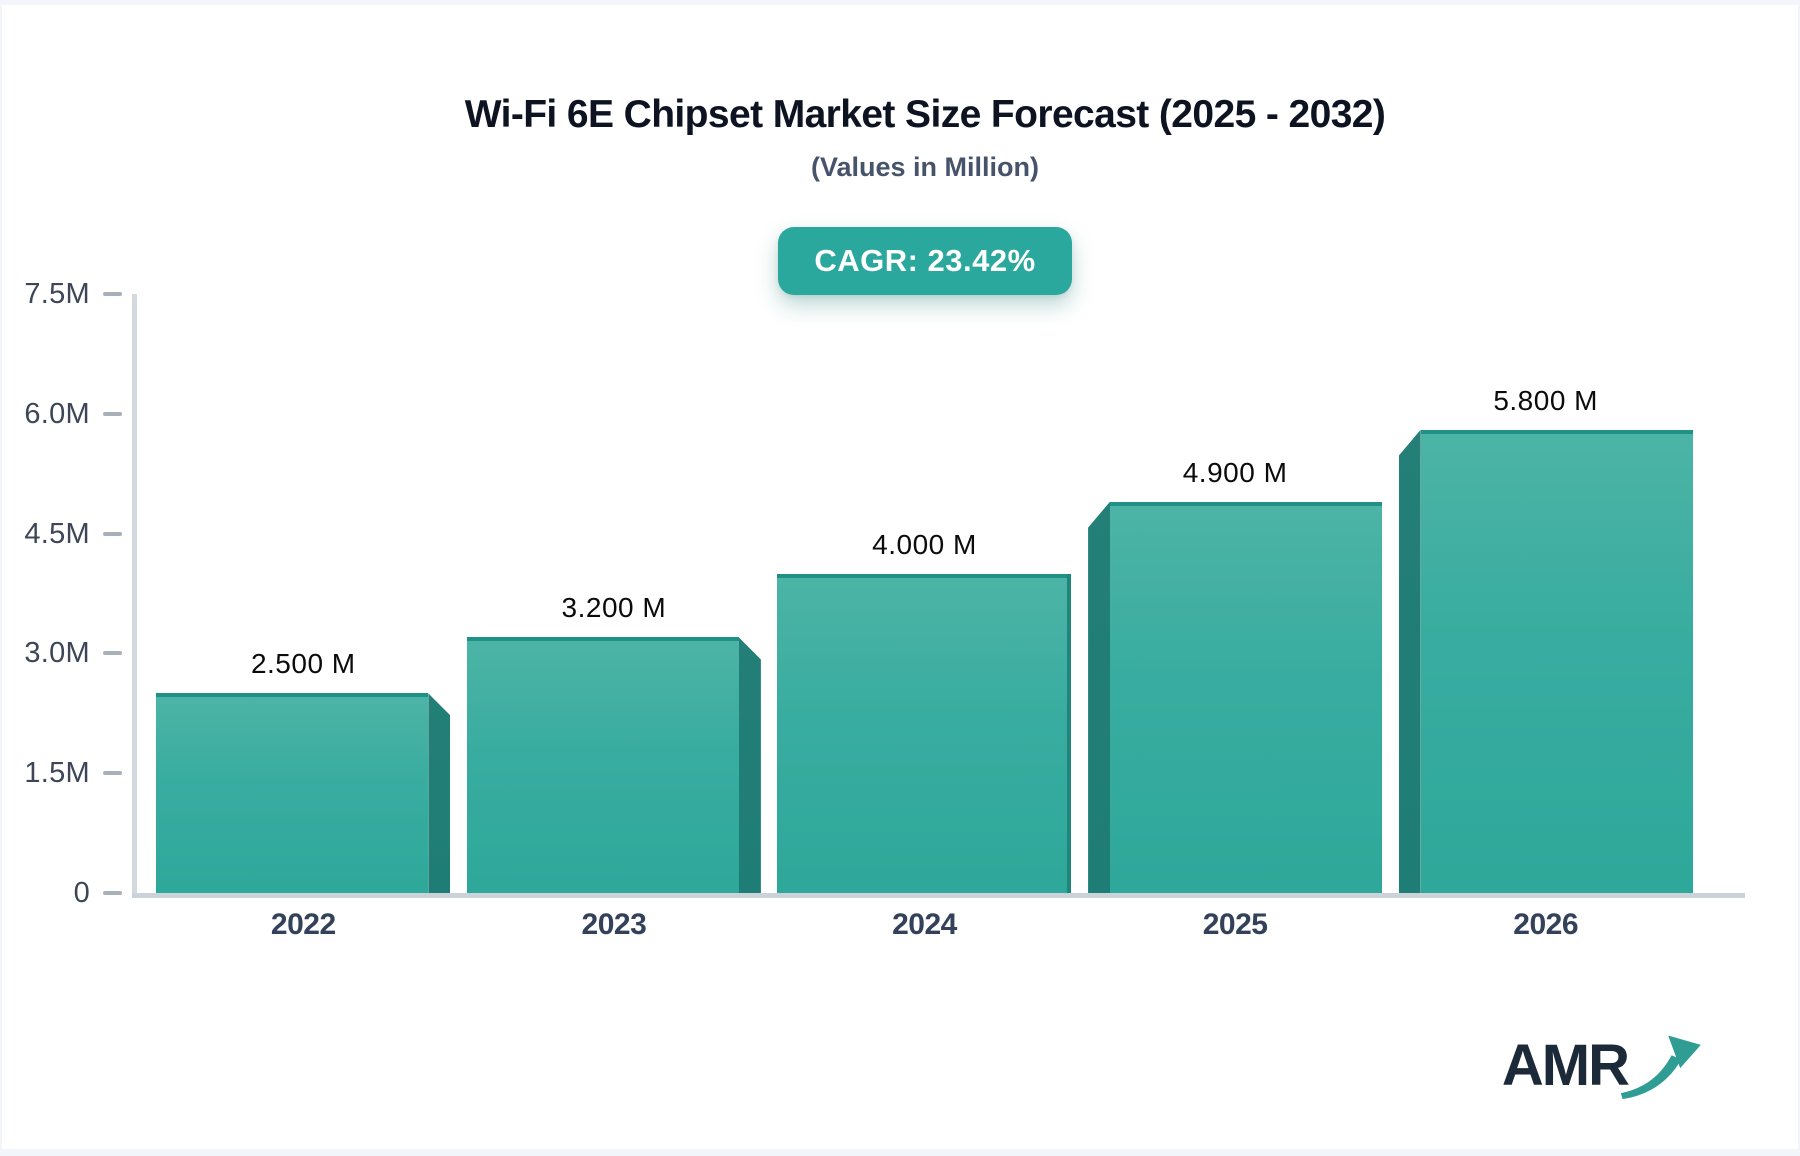 Image resolution: width=1800 pixels, height=1156 pixels. I want to click on cagr-badge: CAGR: 23.42%, so click(925, 261).